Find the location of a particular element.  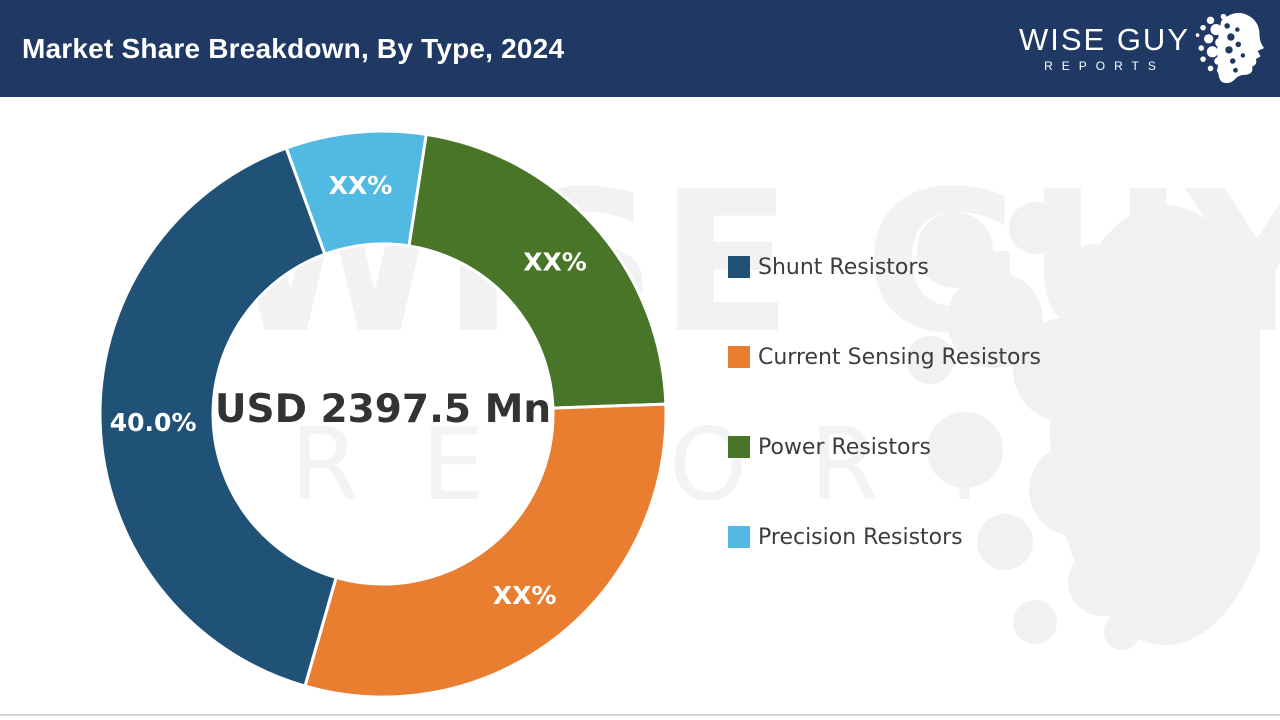

segment-value-label-power-resistors: XX% is located at coordinates (555, 261).